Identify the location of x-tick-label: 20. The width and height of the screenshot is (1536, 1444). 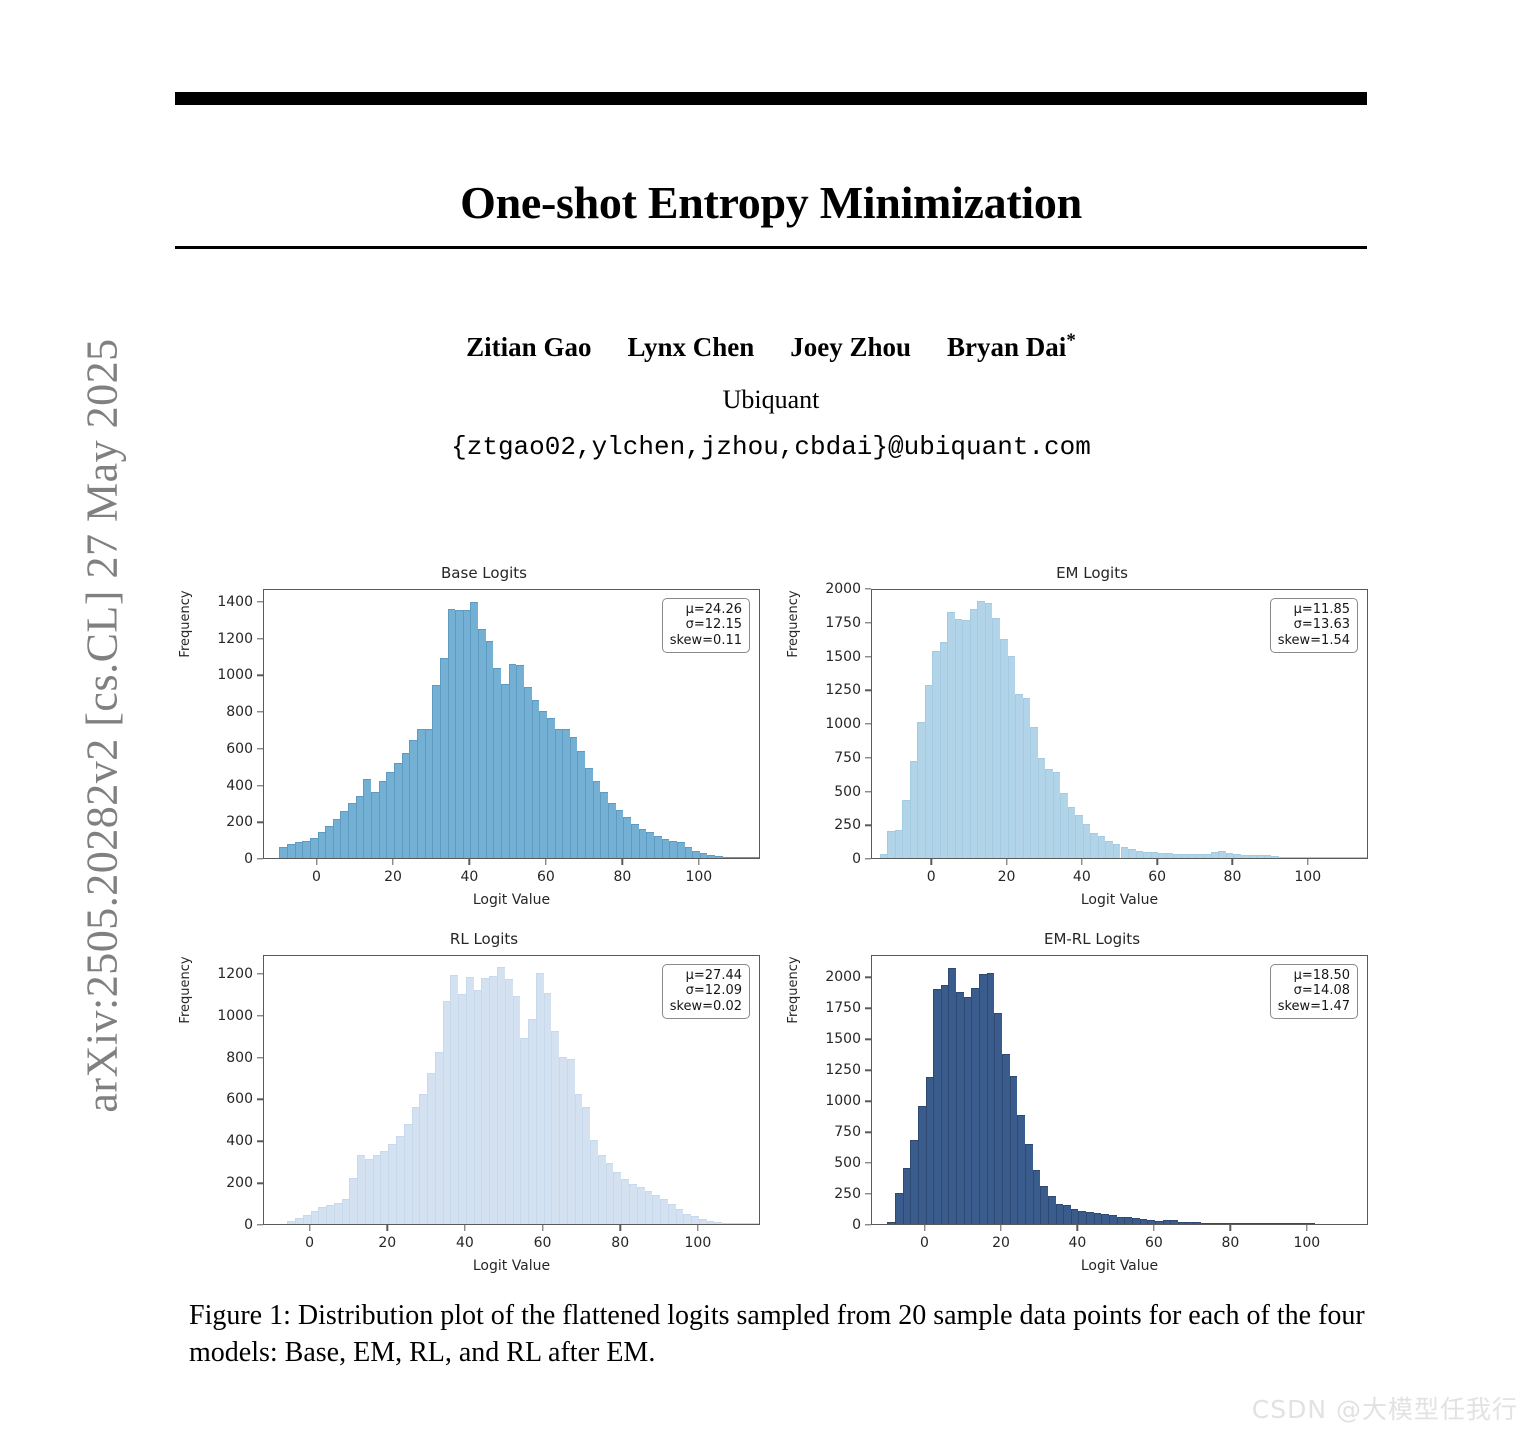
(1001, 1243).